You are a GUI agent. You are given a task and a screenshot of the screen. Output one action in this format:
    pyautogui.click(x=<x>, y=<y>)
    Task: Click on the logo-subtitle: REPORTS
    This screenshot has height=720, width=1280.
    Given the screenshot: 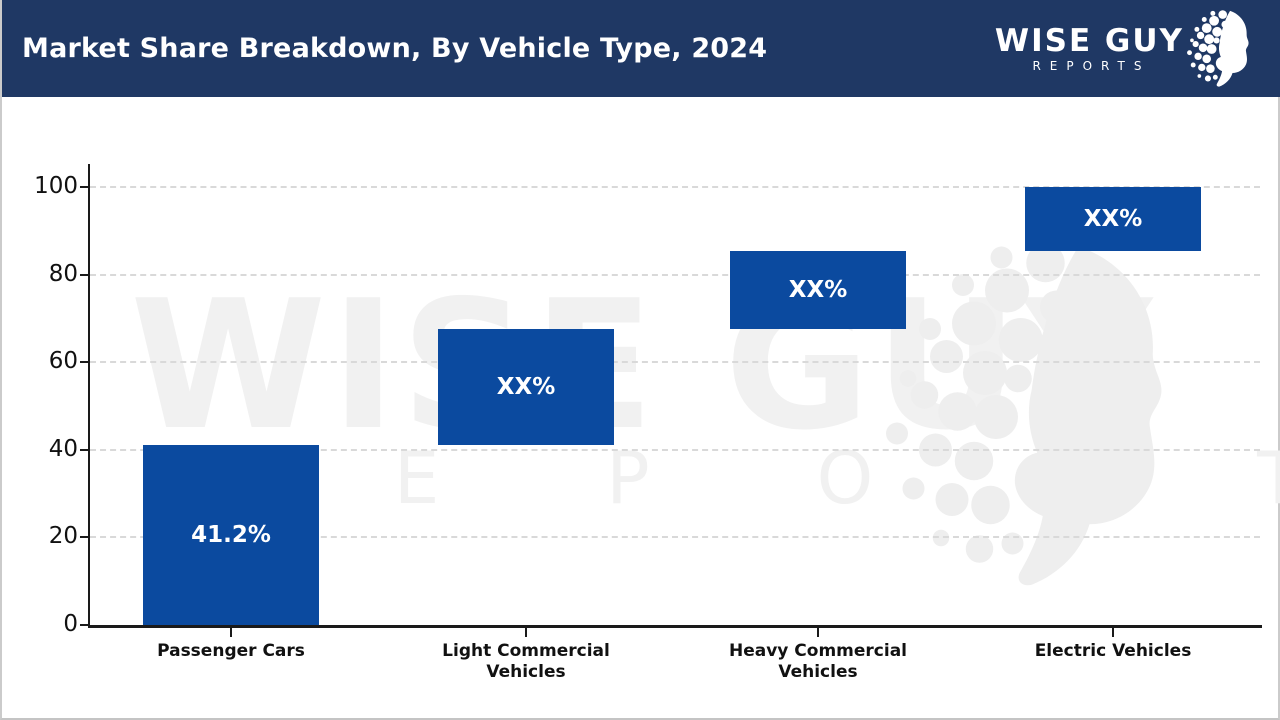 What is the action you would take?
    pyautogui.click(x=1091, y=65)
    